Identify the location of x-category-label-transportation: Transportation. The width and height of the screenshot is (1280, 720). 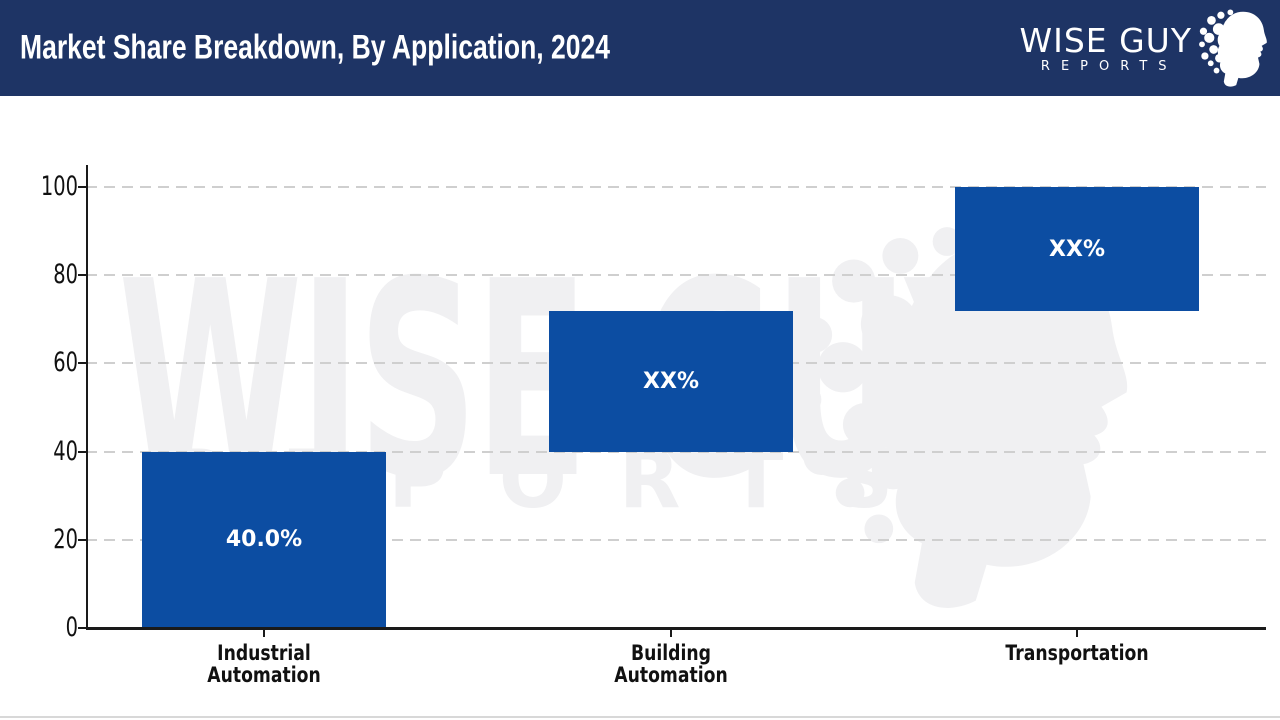
(1077, 653).